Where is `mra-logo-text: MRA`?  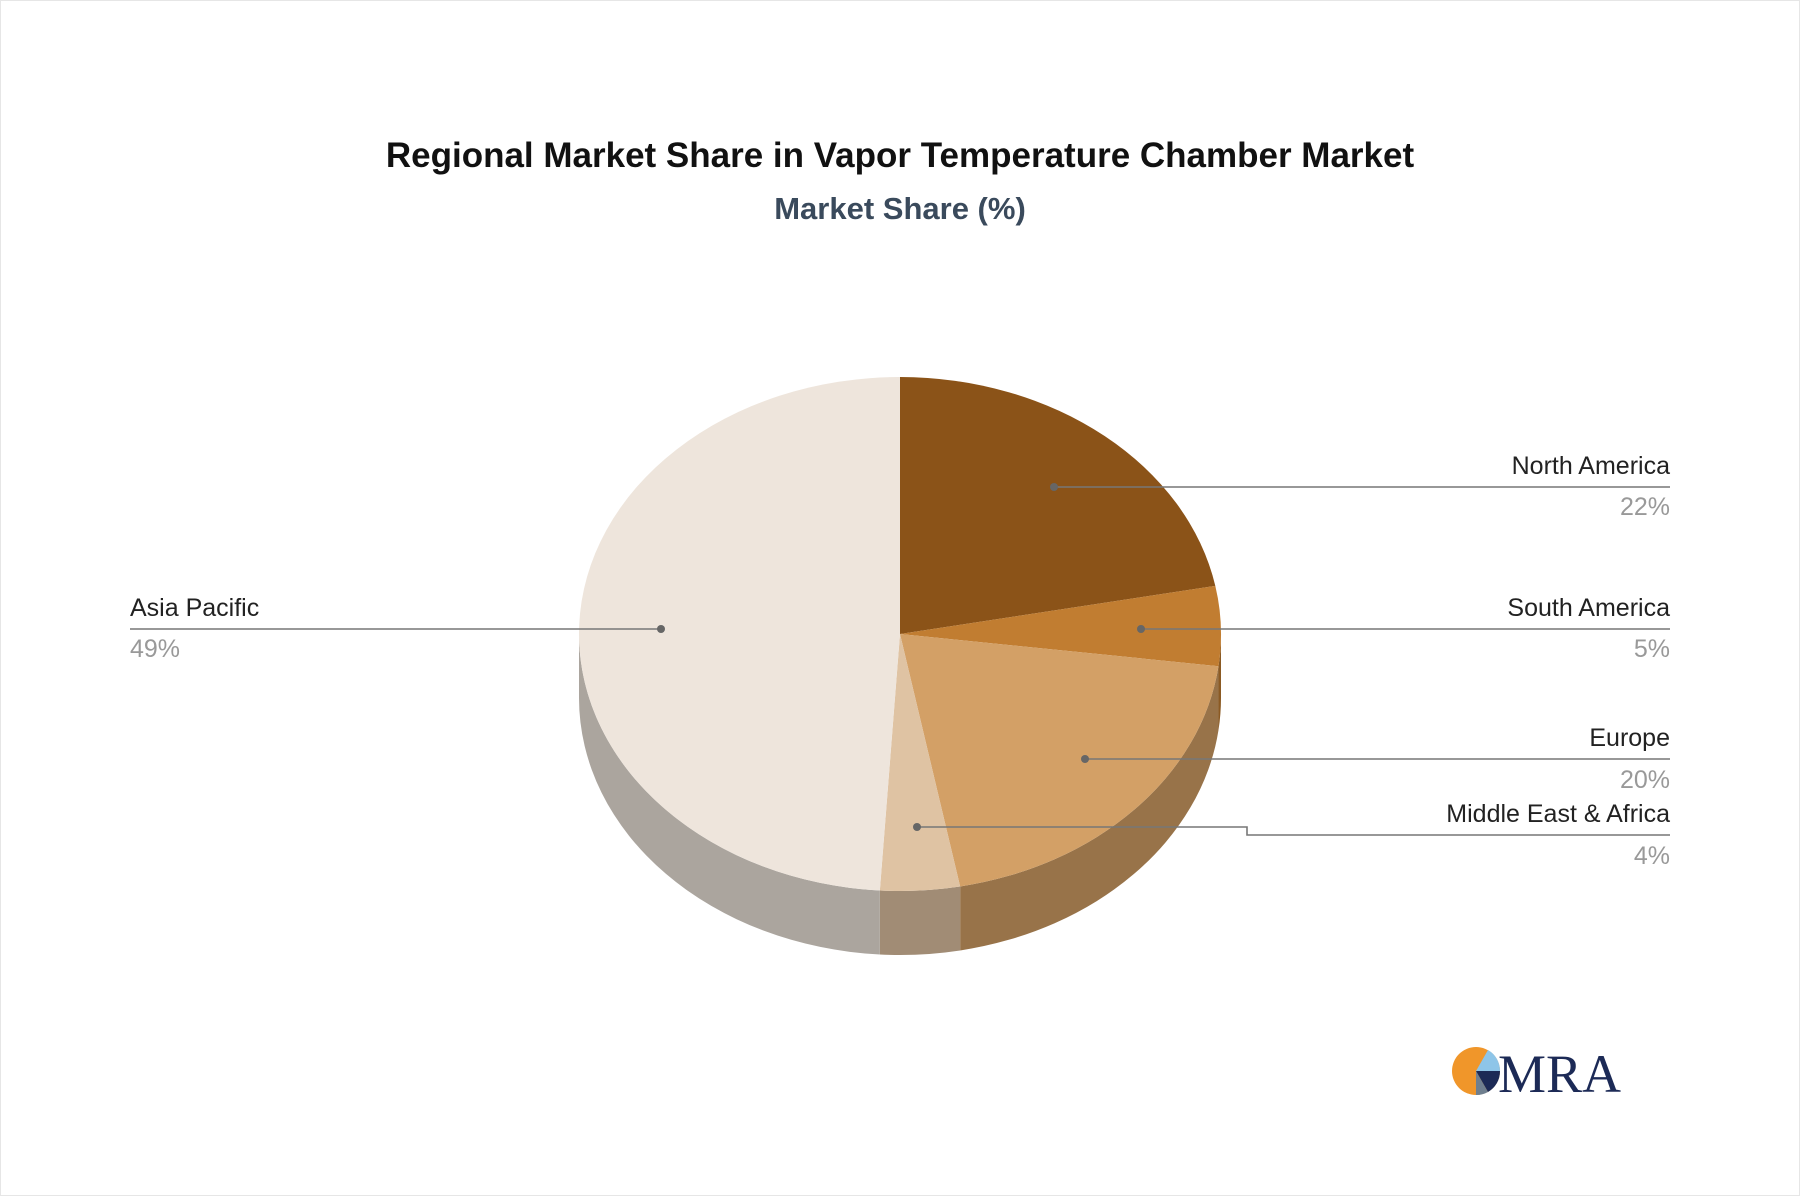
mra-logo-text: MRA is located at coordinates (1559, 1072).